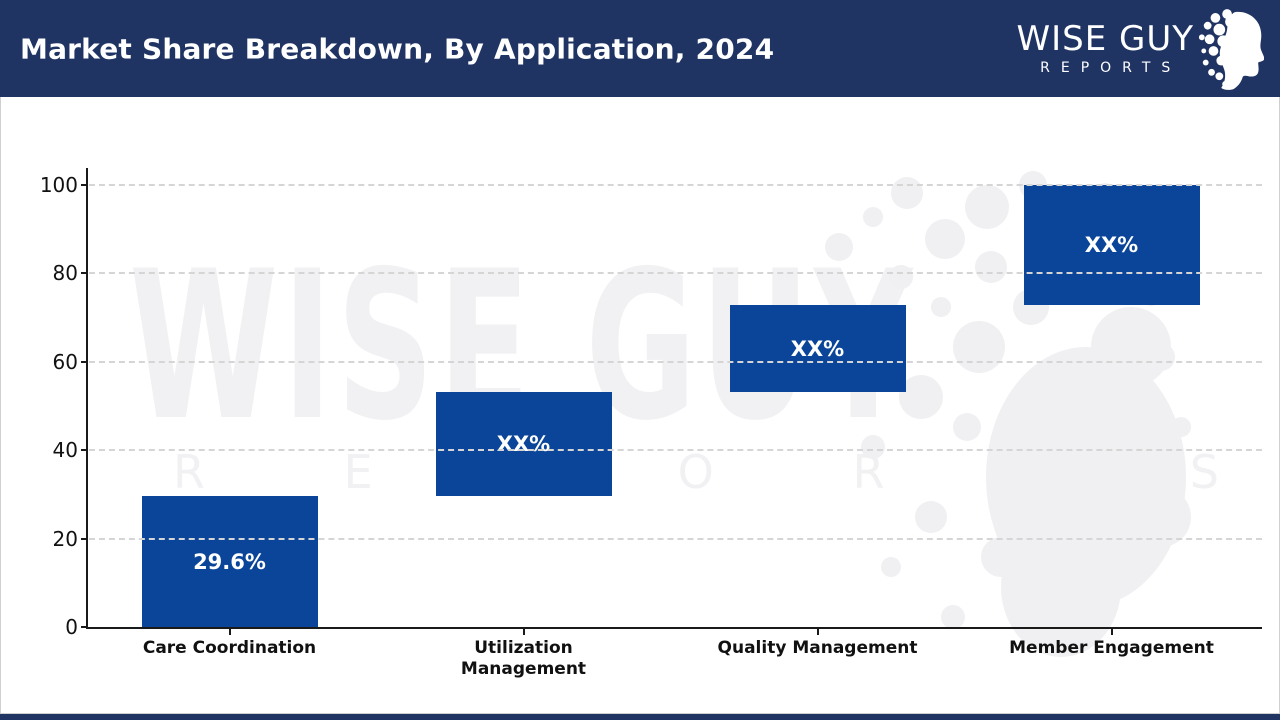  What do you see at coordinates (1111, 68) in the screenshot?
I see `logo-reports-text: REPORTS` at bounding box center [1111, 68].